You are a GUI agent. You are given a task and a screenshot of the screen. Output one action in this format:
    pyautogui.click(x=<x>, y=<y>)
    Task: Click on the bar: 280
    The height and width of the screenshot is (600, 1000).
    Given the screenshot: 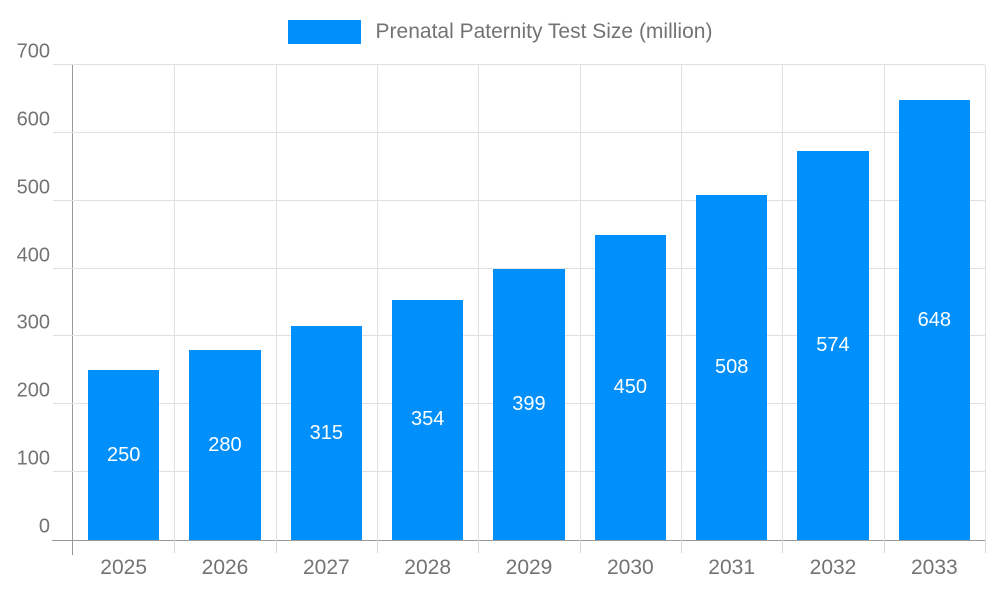 What is the action you would take?
    pyautogui.click(x=225, y=445)
    